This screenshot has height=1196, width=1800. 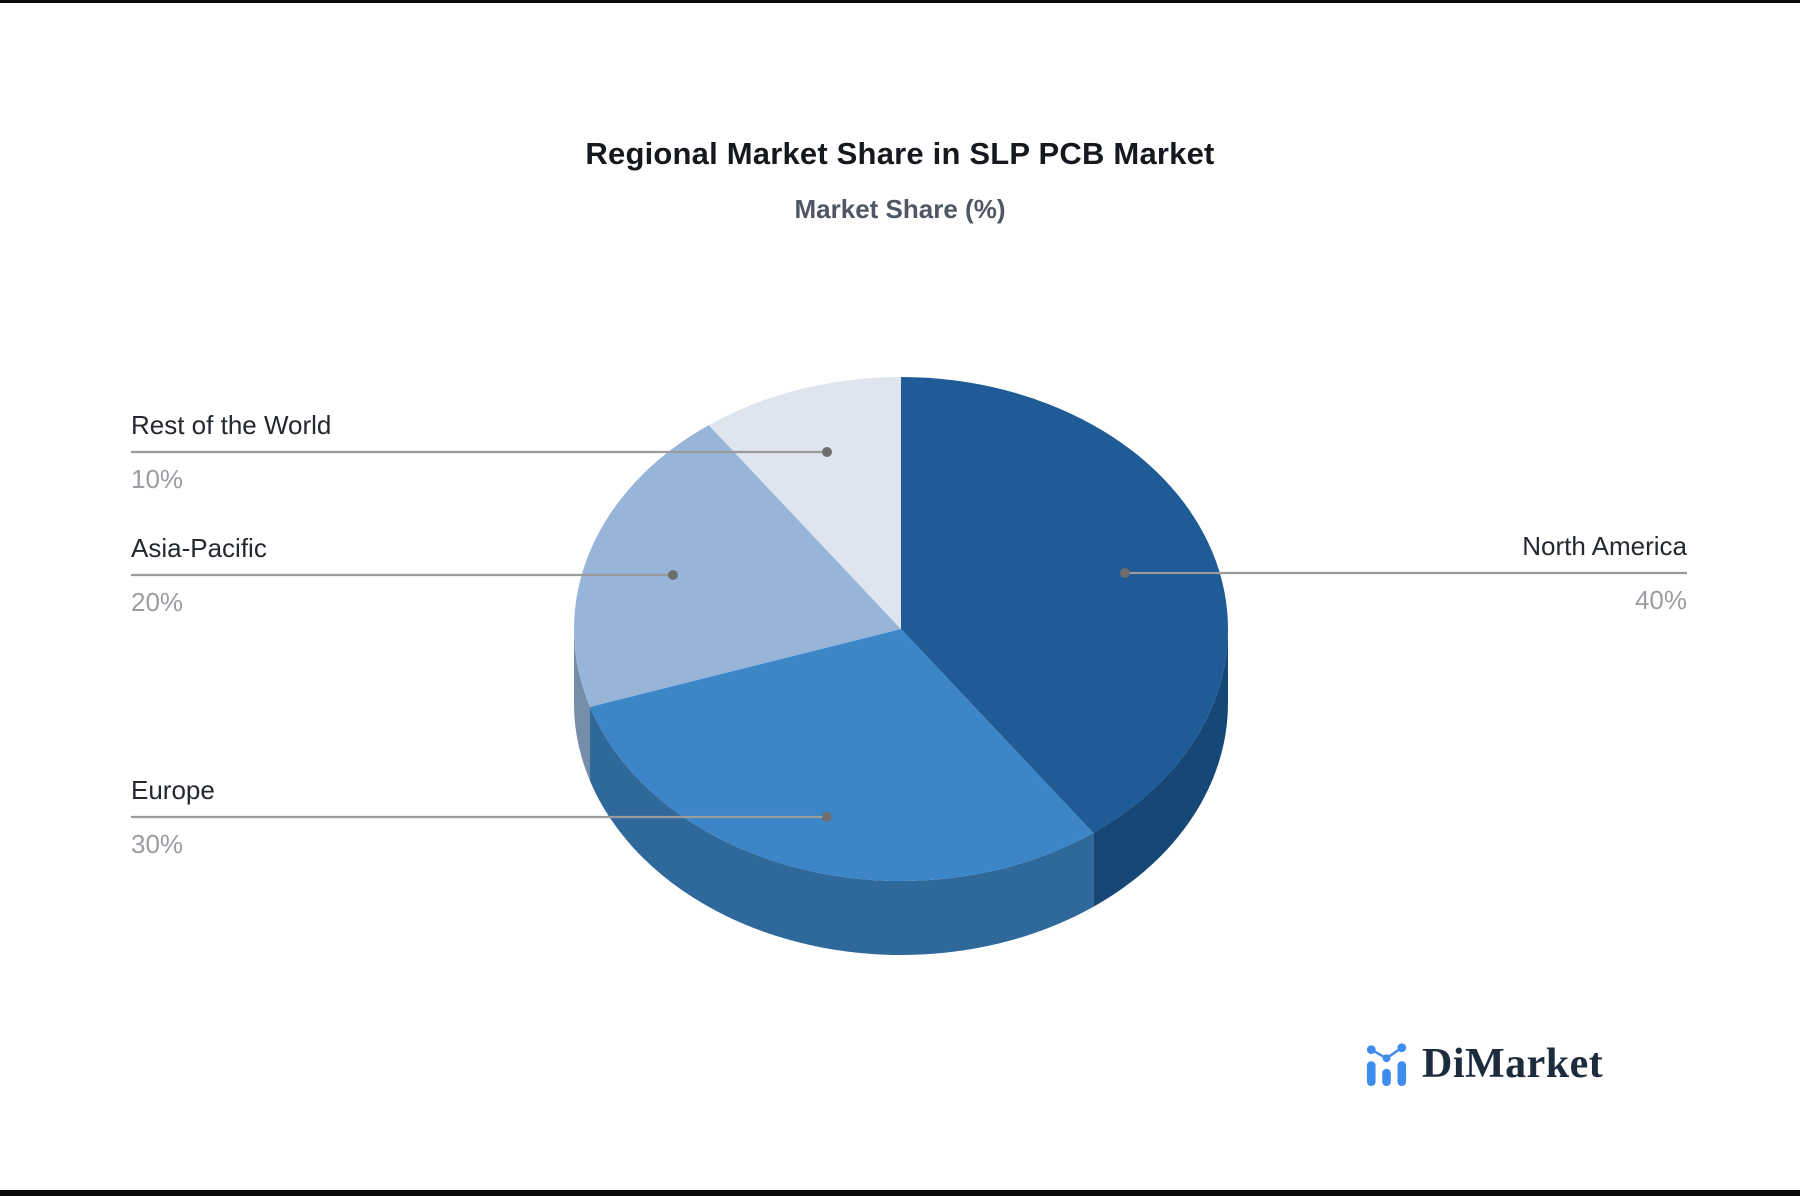 What do you see at coordinates (1513, 1064) in the screenshot?
I see `logo-text: DiMarket` at bounding box center [1513, 1064].